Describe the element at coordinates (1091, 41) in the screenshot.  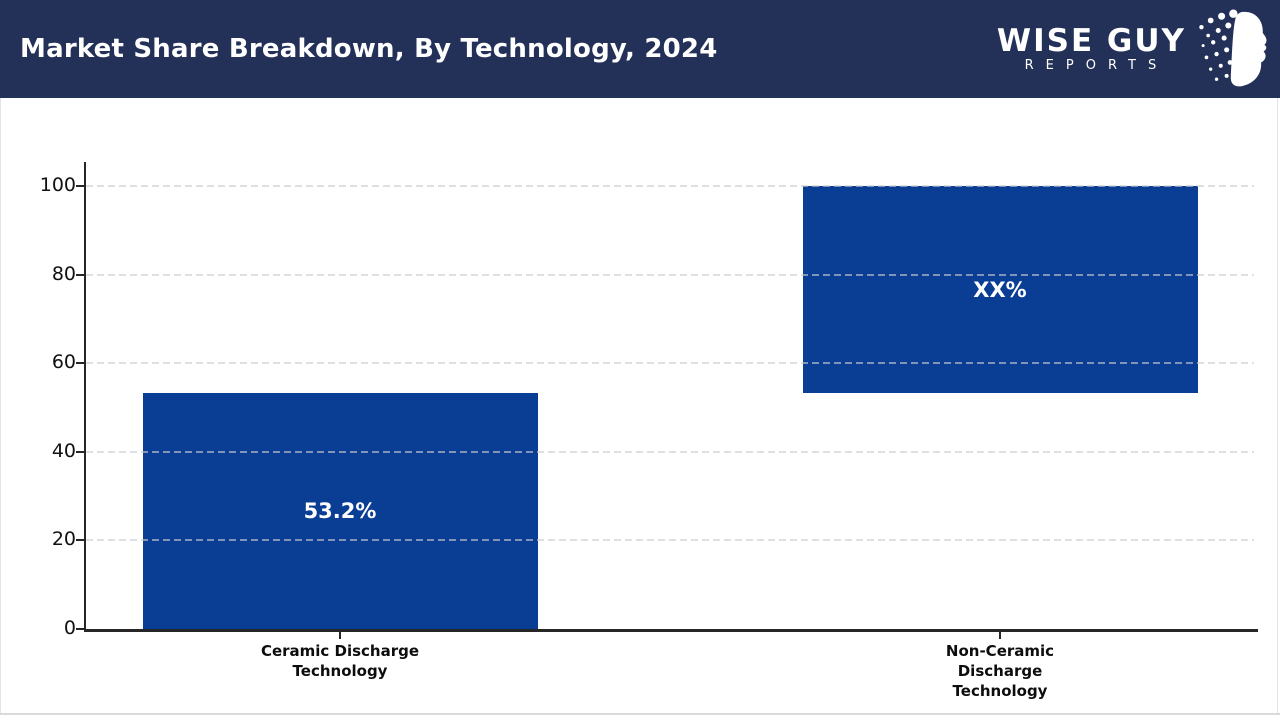
I see `brand-name: WISE GUY` at that location.